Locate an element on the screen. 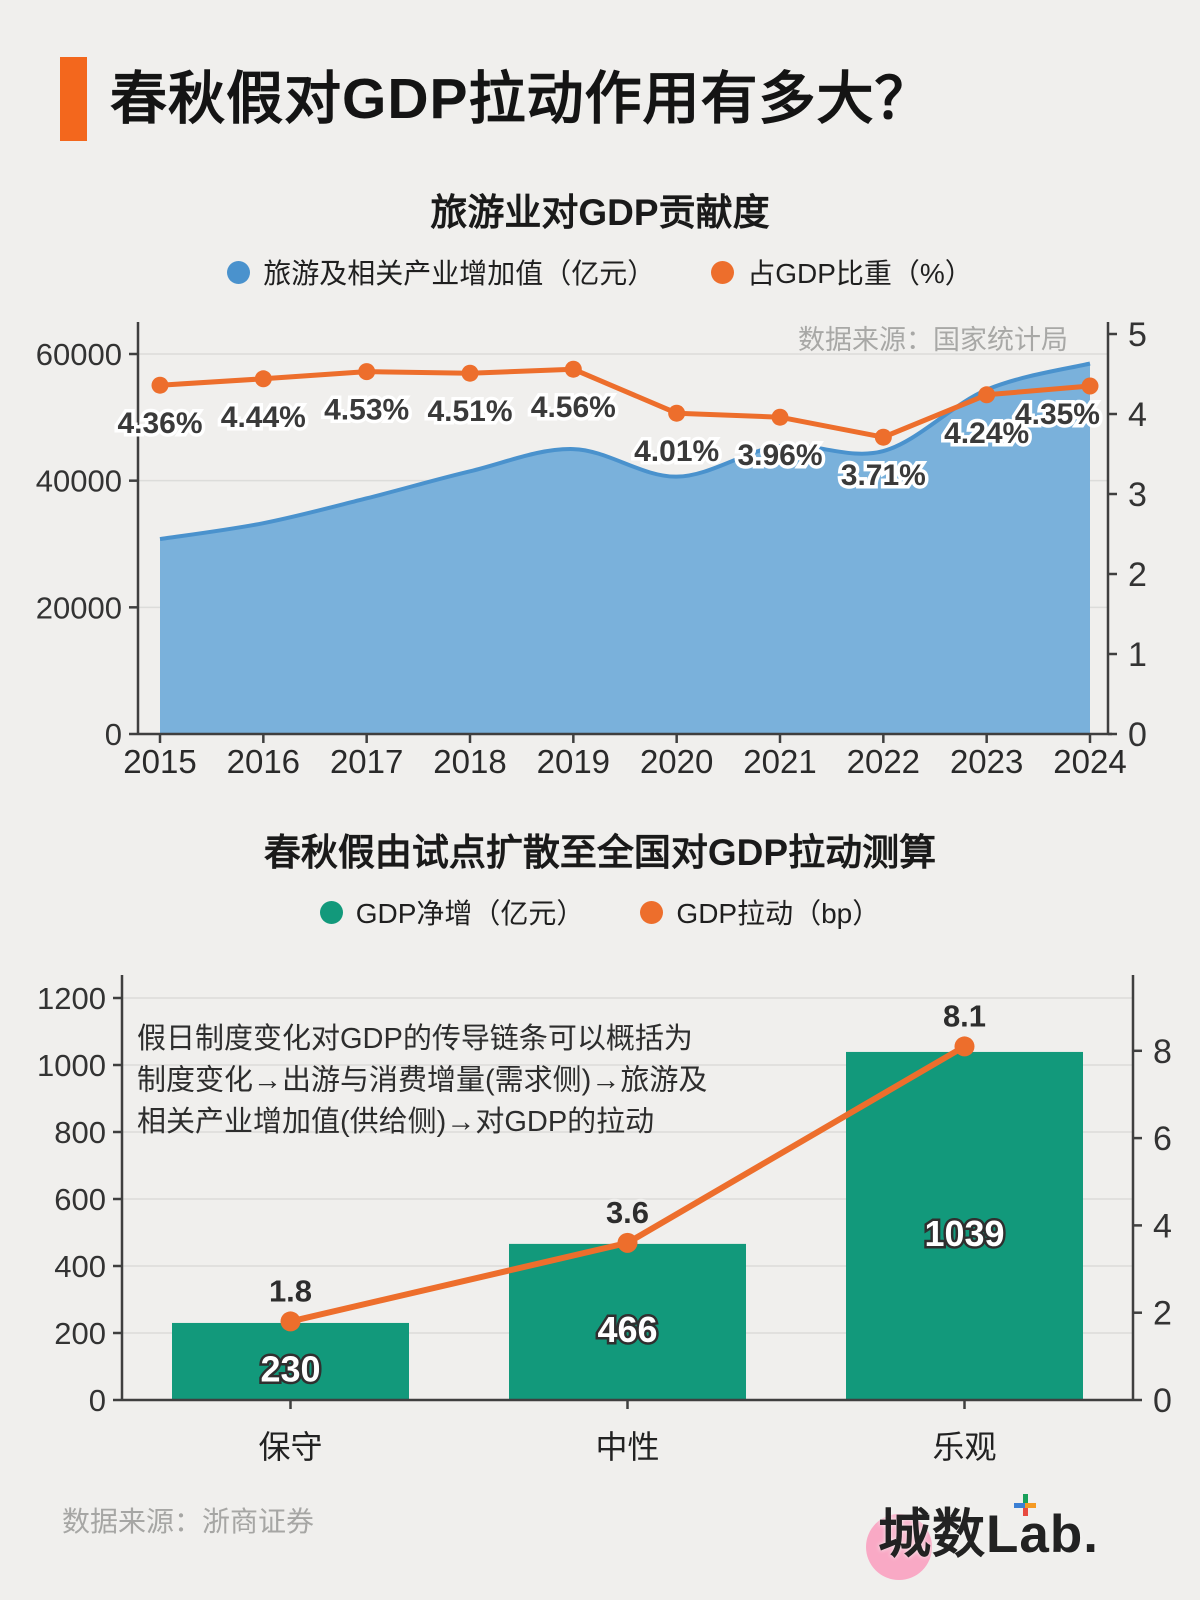 This screenshot has width=1200, height=1600. chart1-pct-label: 4.53% is located at coordinates (366, 410).